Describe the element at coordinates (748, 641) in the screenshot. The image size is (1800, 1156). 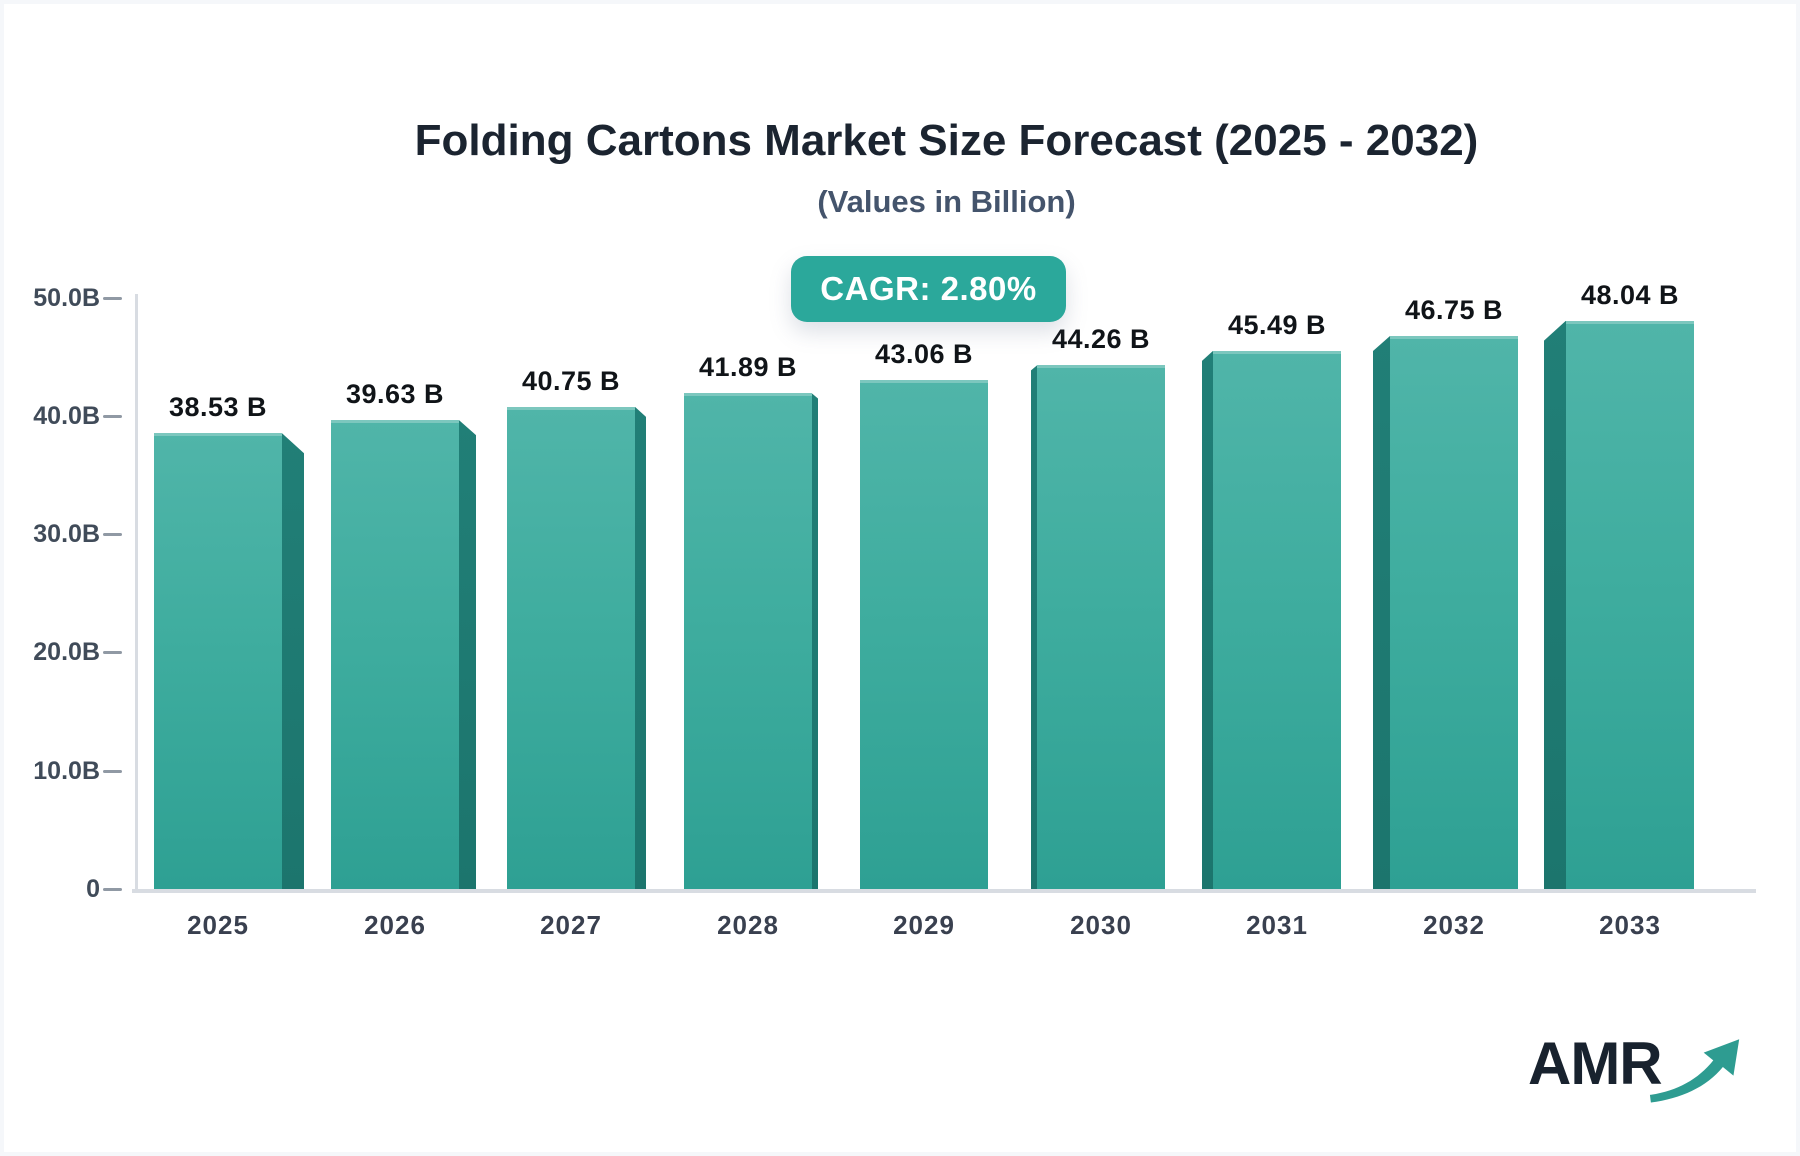
I see `bar-2028` at that location.